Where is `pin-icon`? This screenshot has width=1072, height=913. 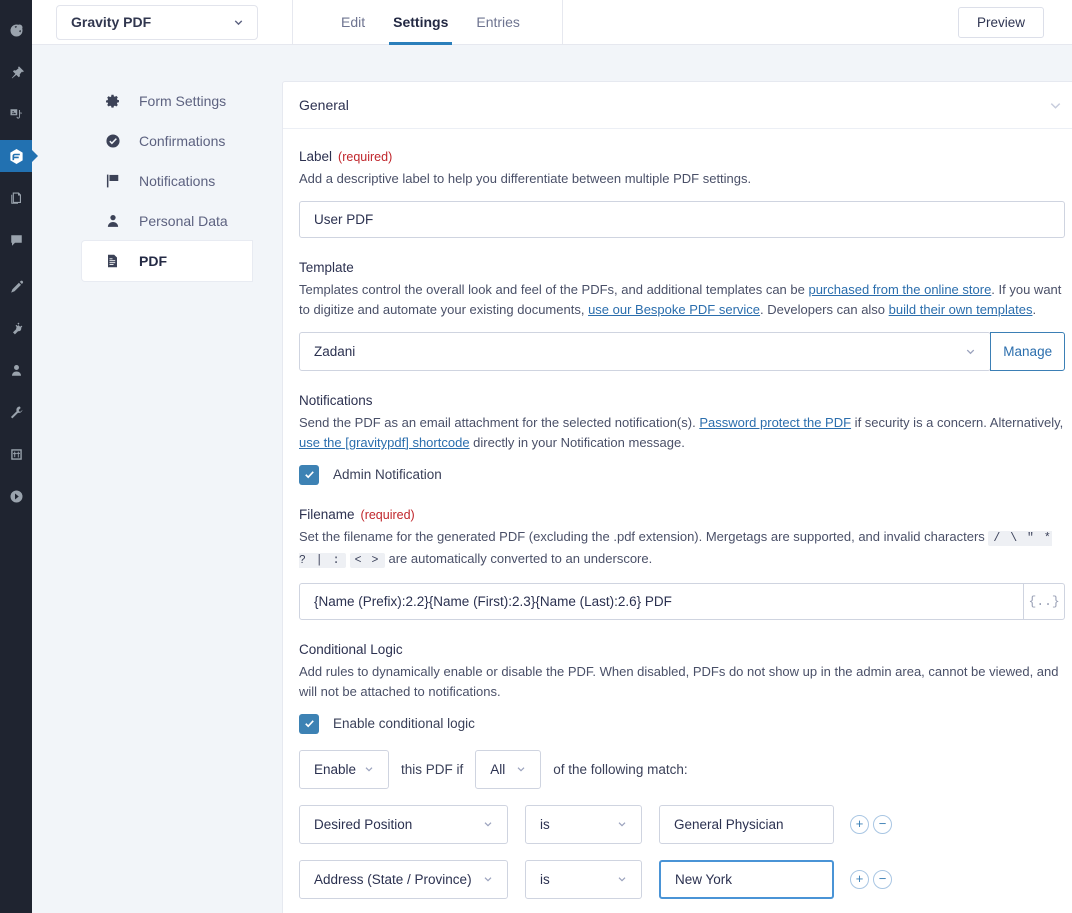
pin-icon is located at coordinates (16, 72).